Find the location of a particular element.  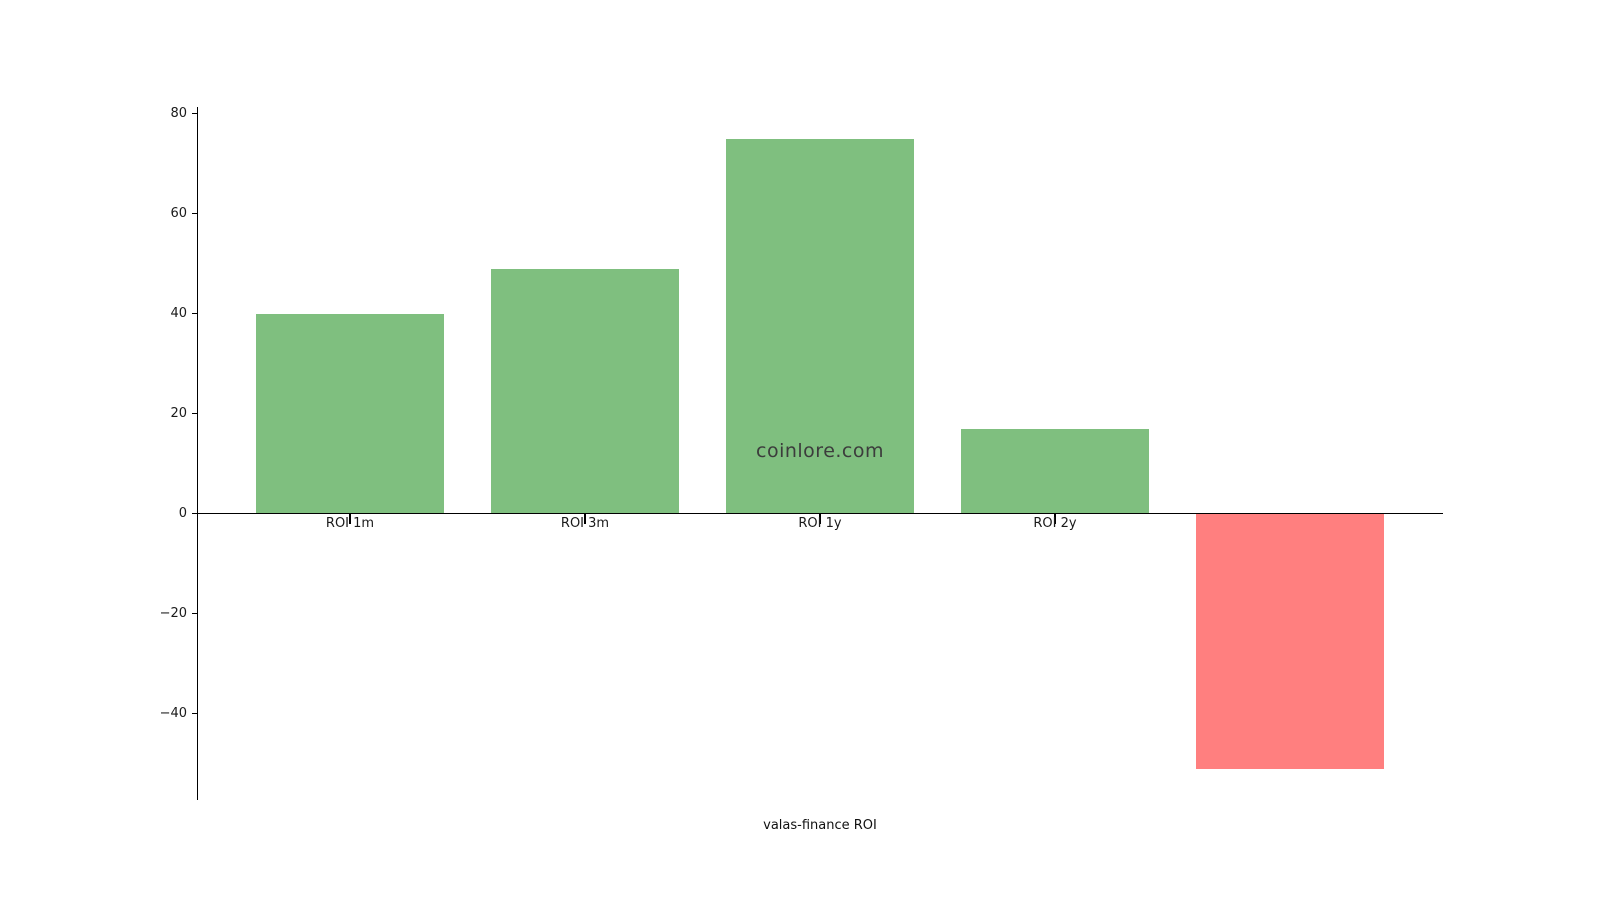

x-tick-label: ROI 3m is located at coordinates (585, 523).